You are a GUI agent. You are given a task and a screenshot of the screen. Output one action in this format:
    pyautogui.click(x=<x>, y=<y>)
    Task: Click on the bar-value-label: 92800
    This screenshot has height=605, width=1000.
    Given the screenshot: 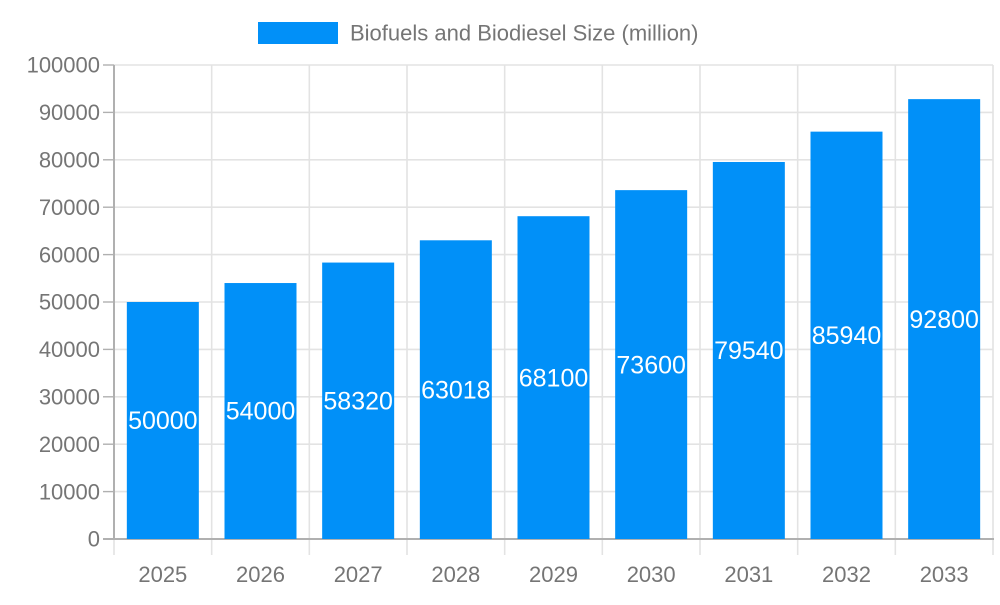 What is the action you would take?
    pyautogui.click(x=944, y=320)
    